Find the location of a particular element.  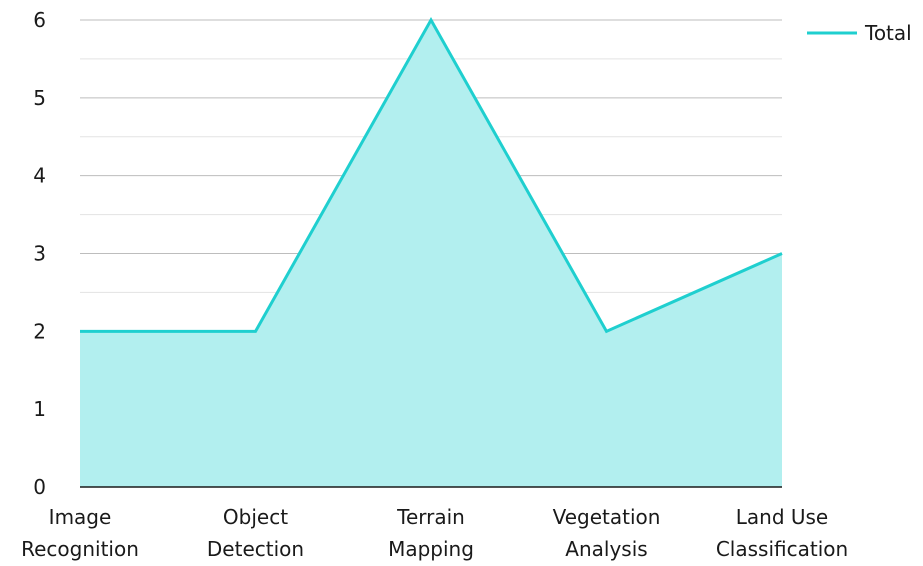

x-tick-label: Land Use Classification is located at coordinates (782, 533).